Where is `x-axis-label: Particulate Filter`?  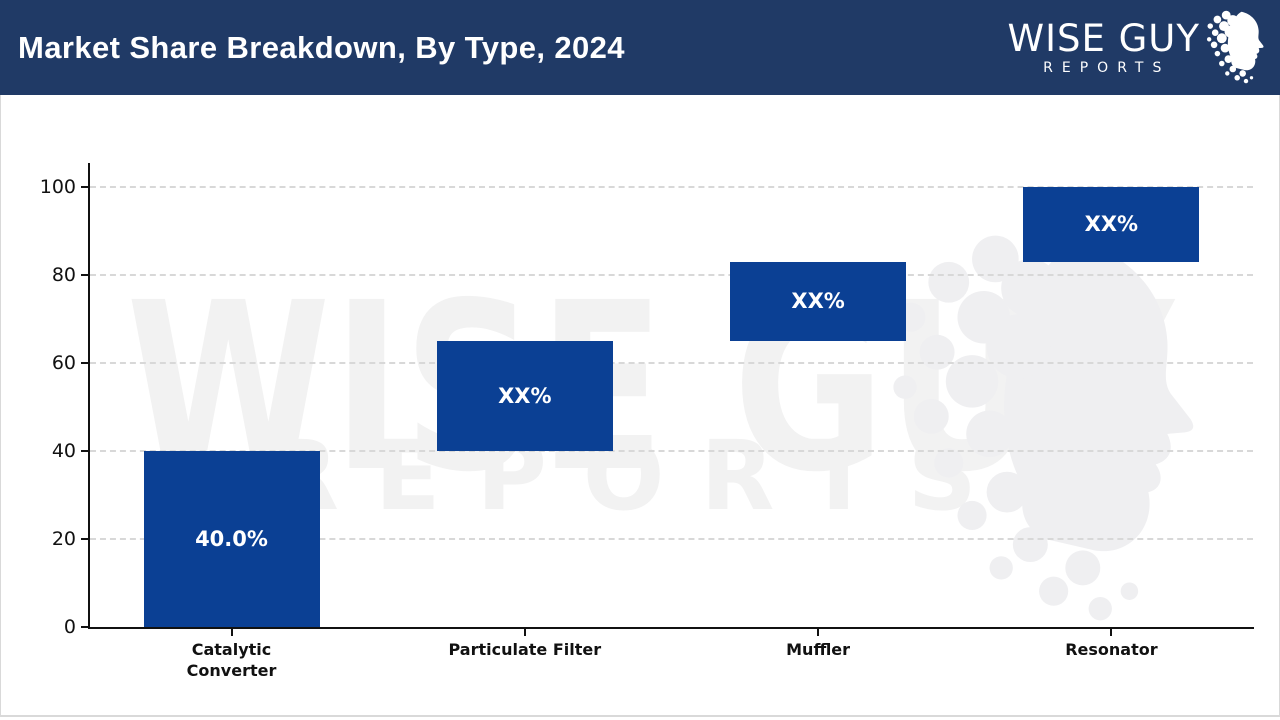 x-axis-label: Particulate Filter is located at coordinates (525, 649).